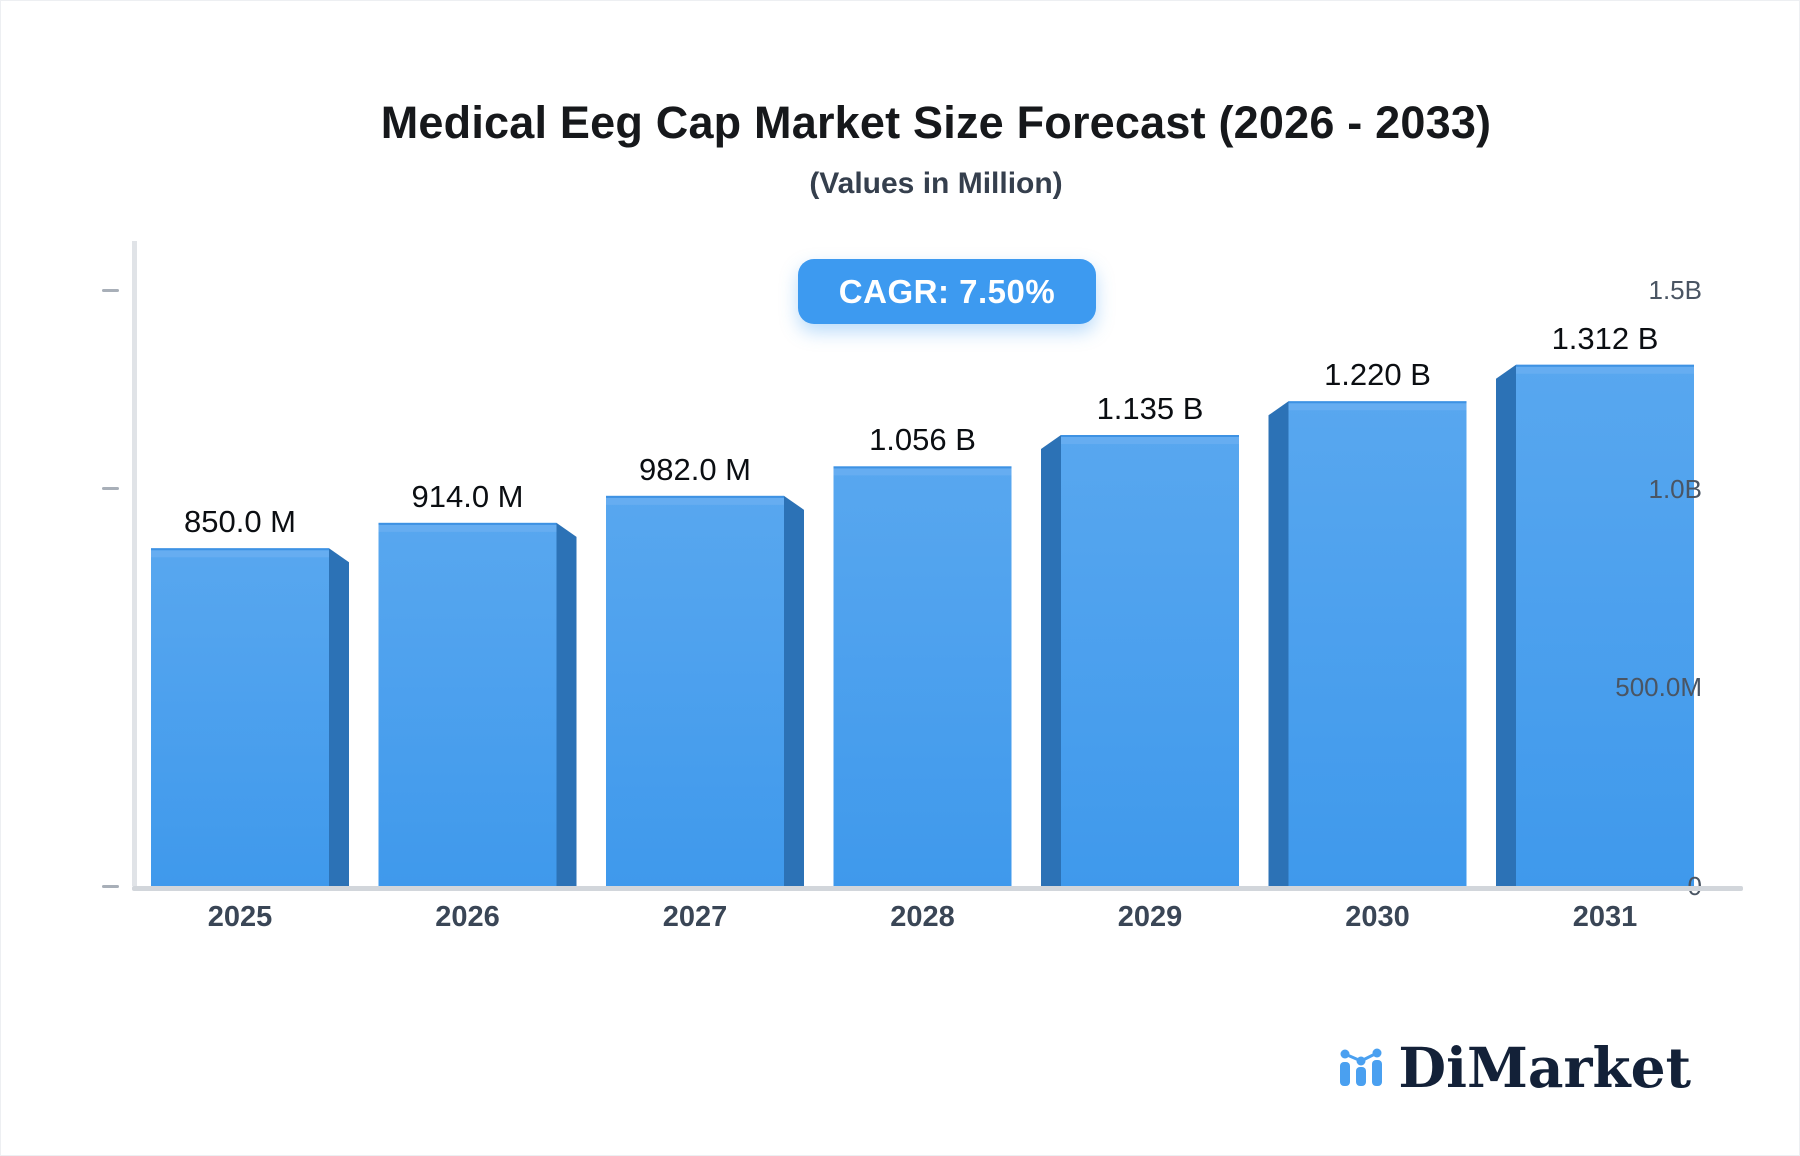 The image size is (1800, 1156). Describe the element at coordinates (240, 917) in the screenshot. I see `x-axis-label-2025: 2025` at that location.